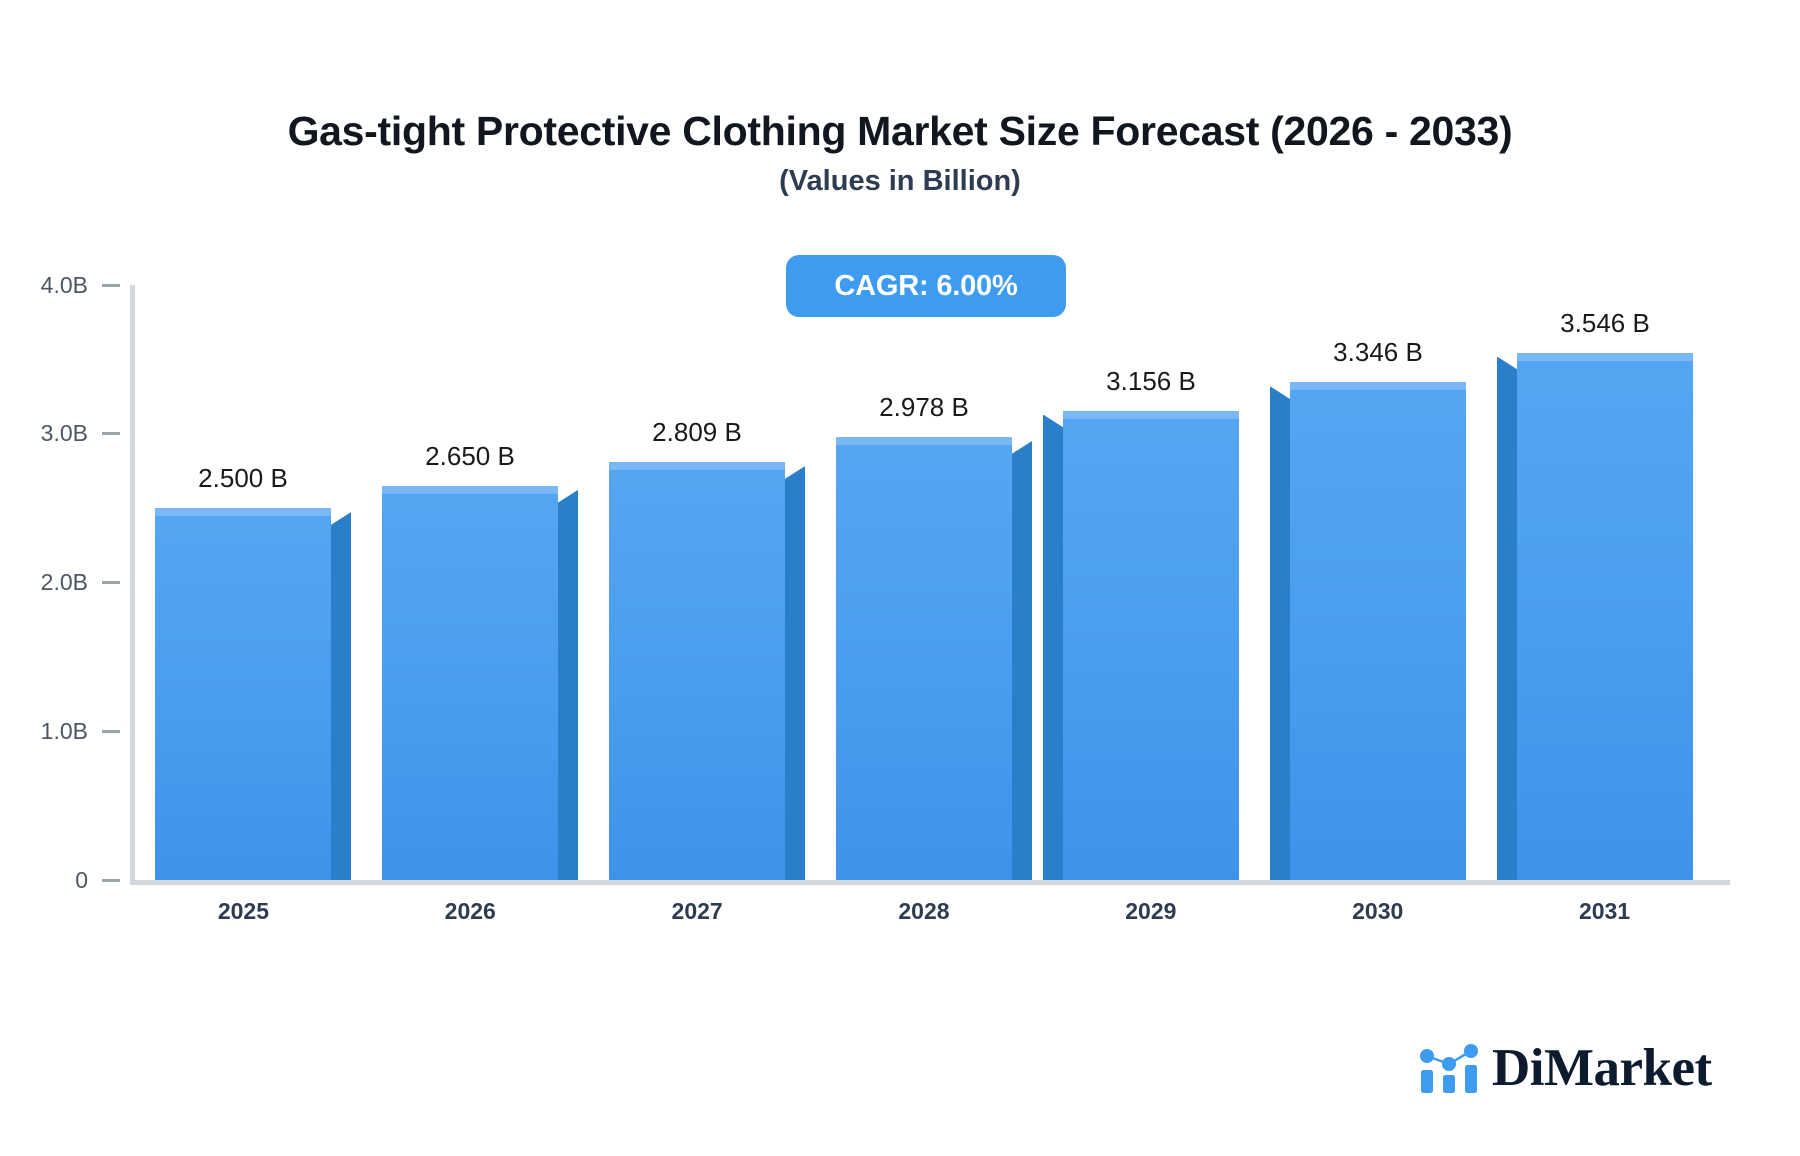  I want to click on bar-value-label: 2.978 B, so click(924, 407).